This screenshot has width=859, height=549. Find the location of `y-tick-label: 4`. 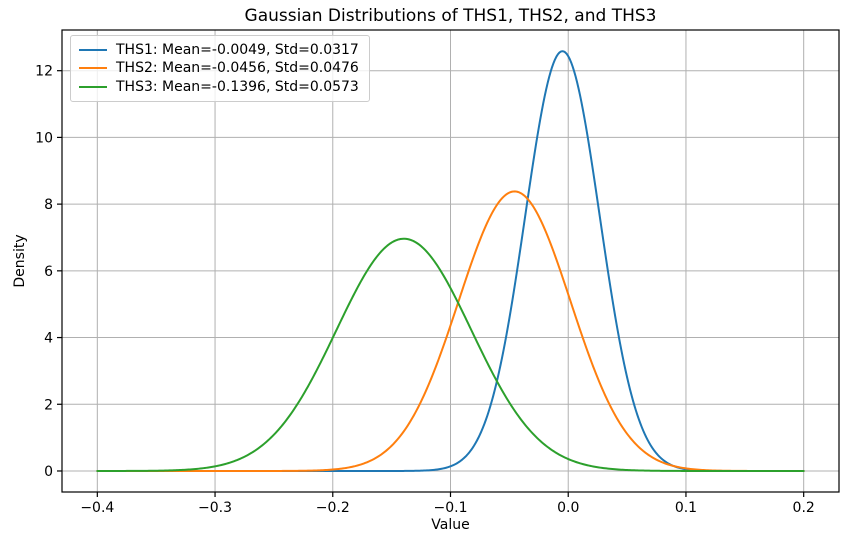

y-tick-label: 4 is located at coordinates (48, 339).